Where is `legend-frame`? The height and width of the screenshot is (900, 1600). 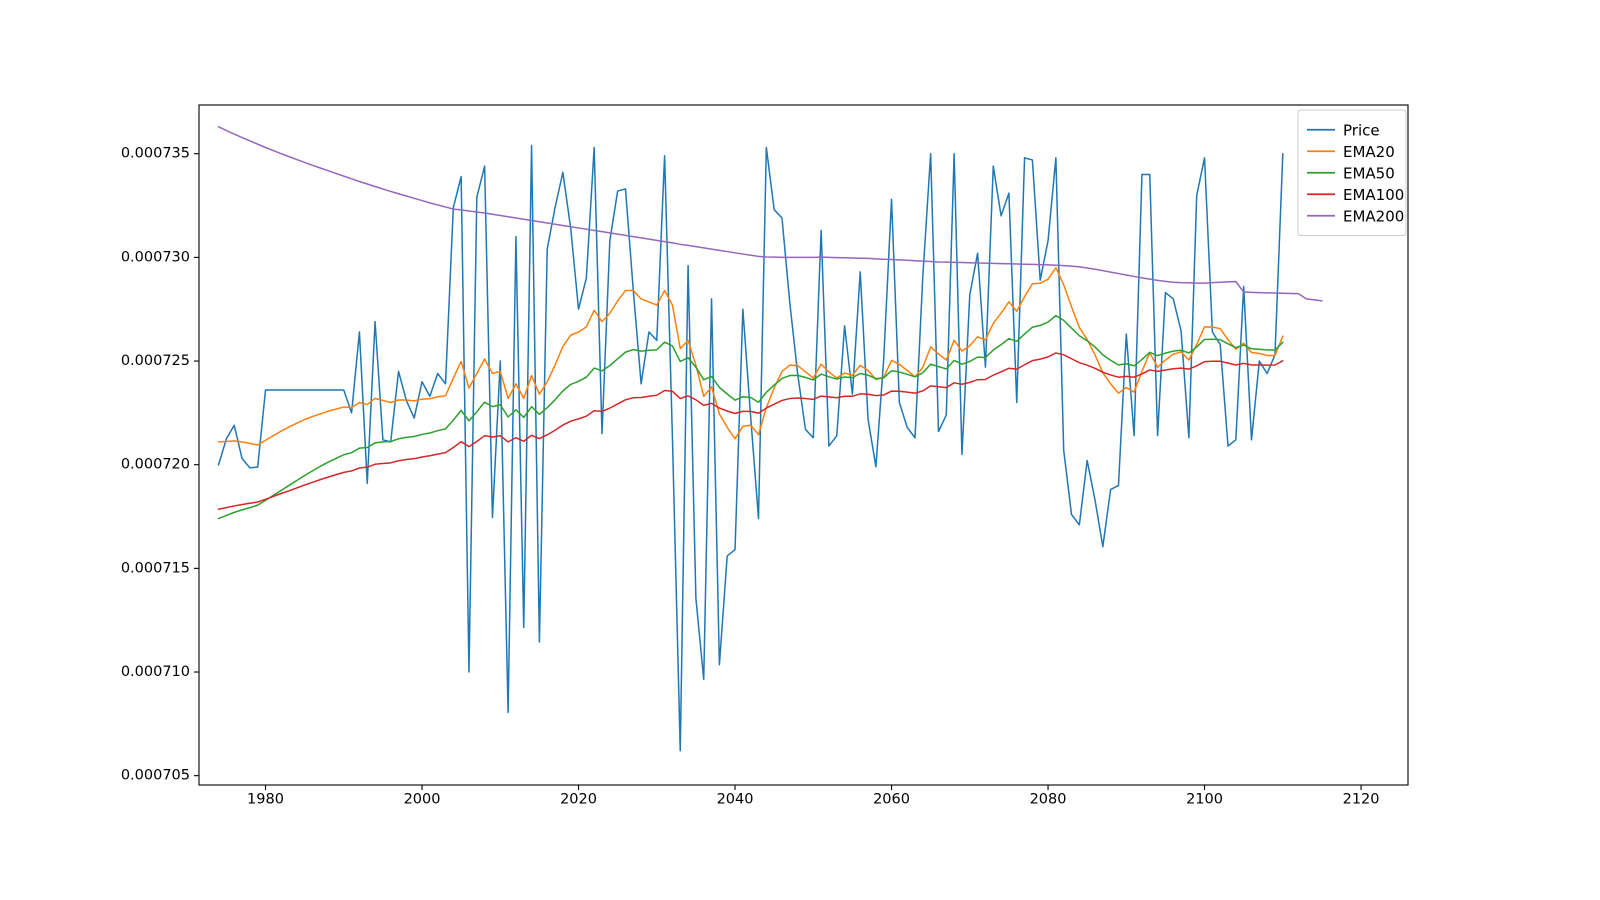 legend-frame is located at coordinates (1352, 172).